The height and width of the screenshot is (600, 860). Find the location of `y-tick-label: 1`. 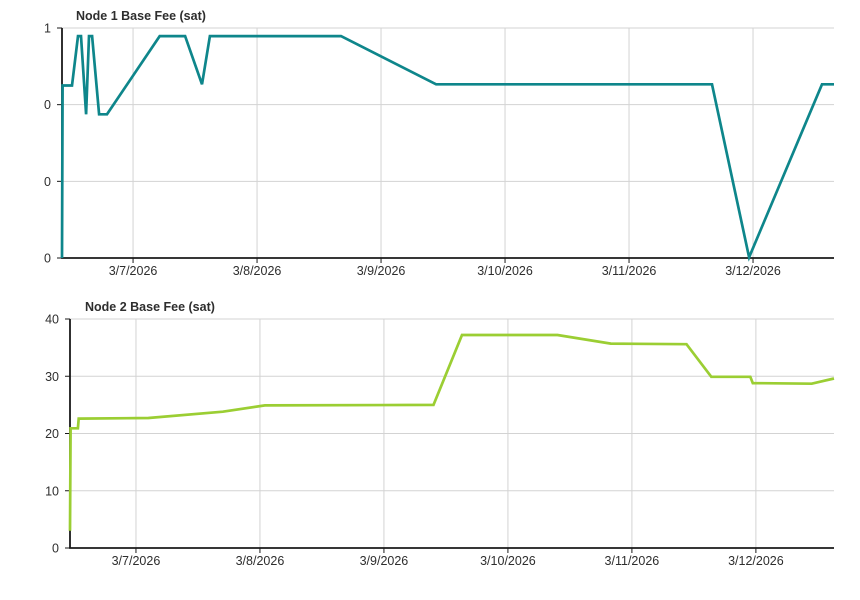

y-tick-label: 1 is located at coordinates (47, 29).